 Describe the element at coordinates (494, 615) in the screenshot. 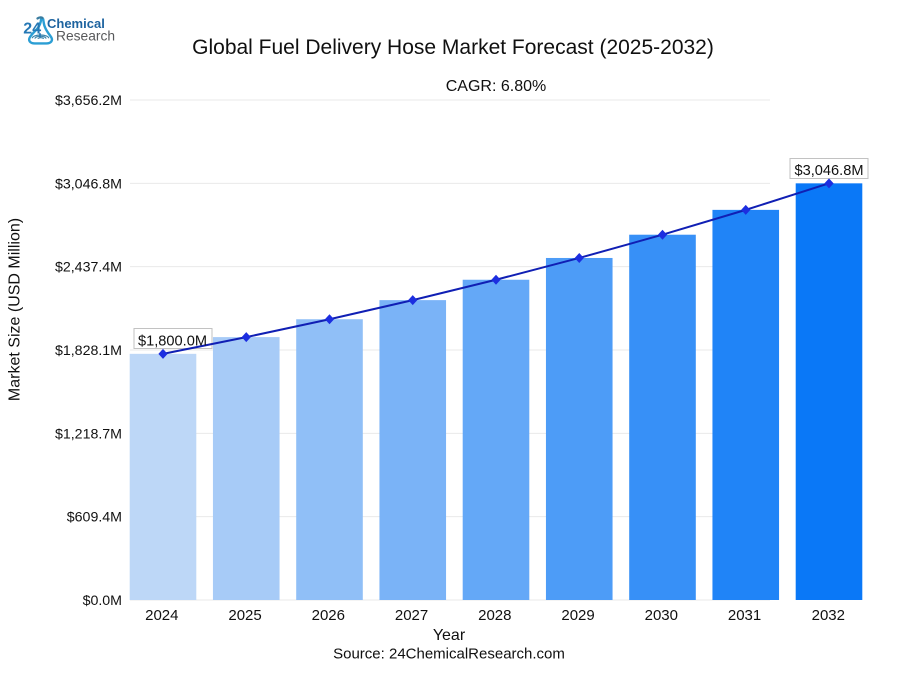

I see `svg-text: 2028` at that location.